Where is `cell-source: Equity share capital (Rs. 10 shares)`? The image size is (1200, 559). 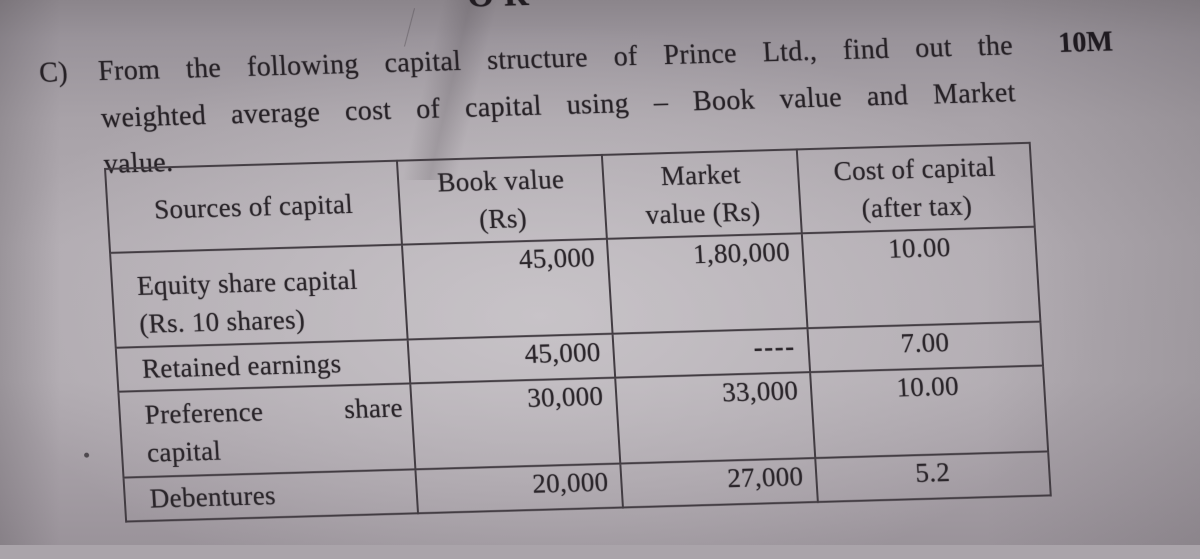
cell-source: Equity share capital (Rs. 10 shares) is located at coordinates (259, 296).